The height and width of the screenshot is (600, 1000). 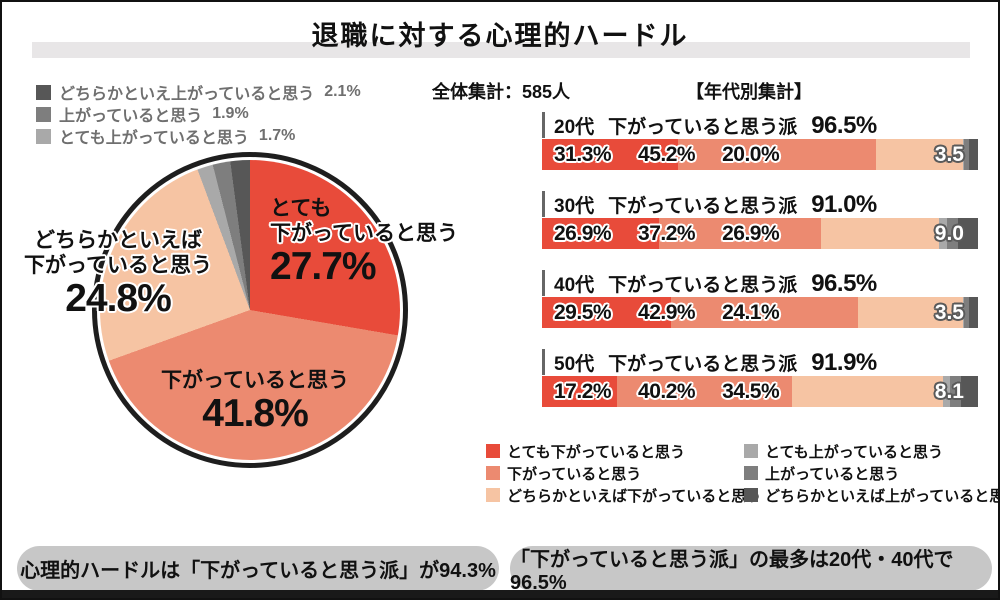 I want to click on bar-labels: 26.9% 37.2% 26.9%, so click(x=667, y=233).